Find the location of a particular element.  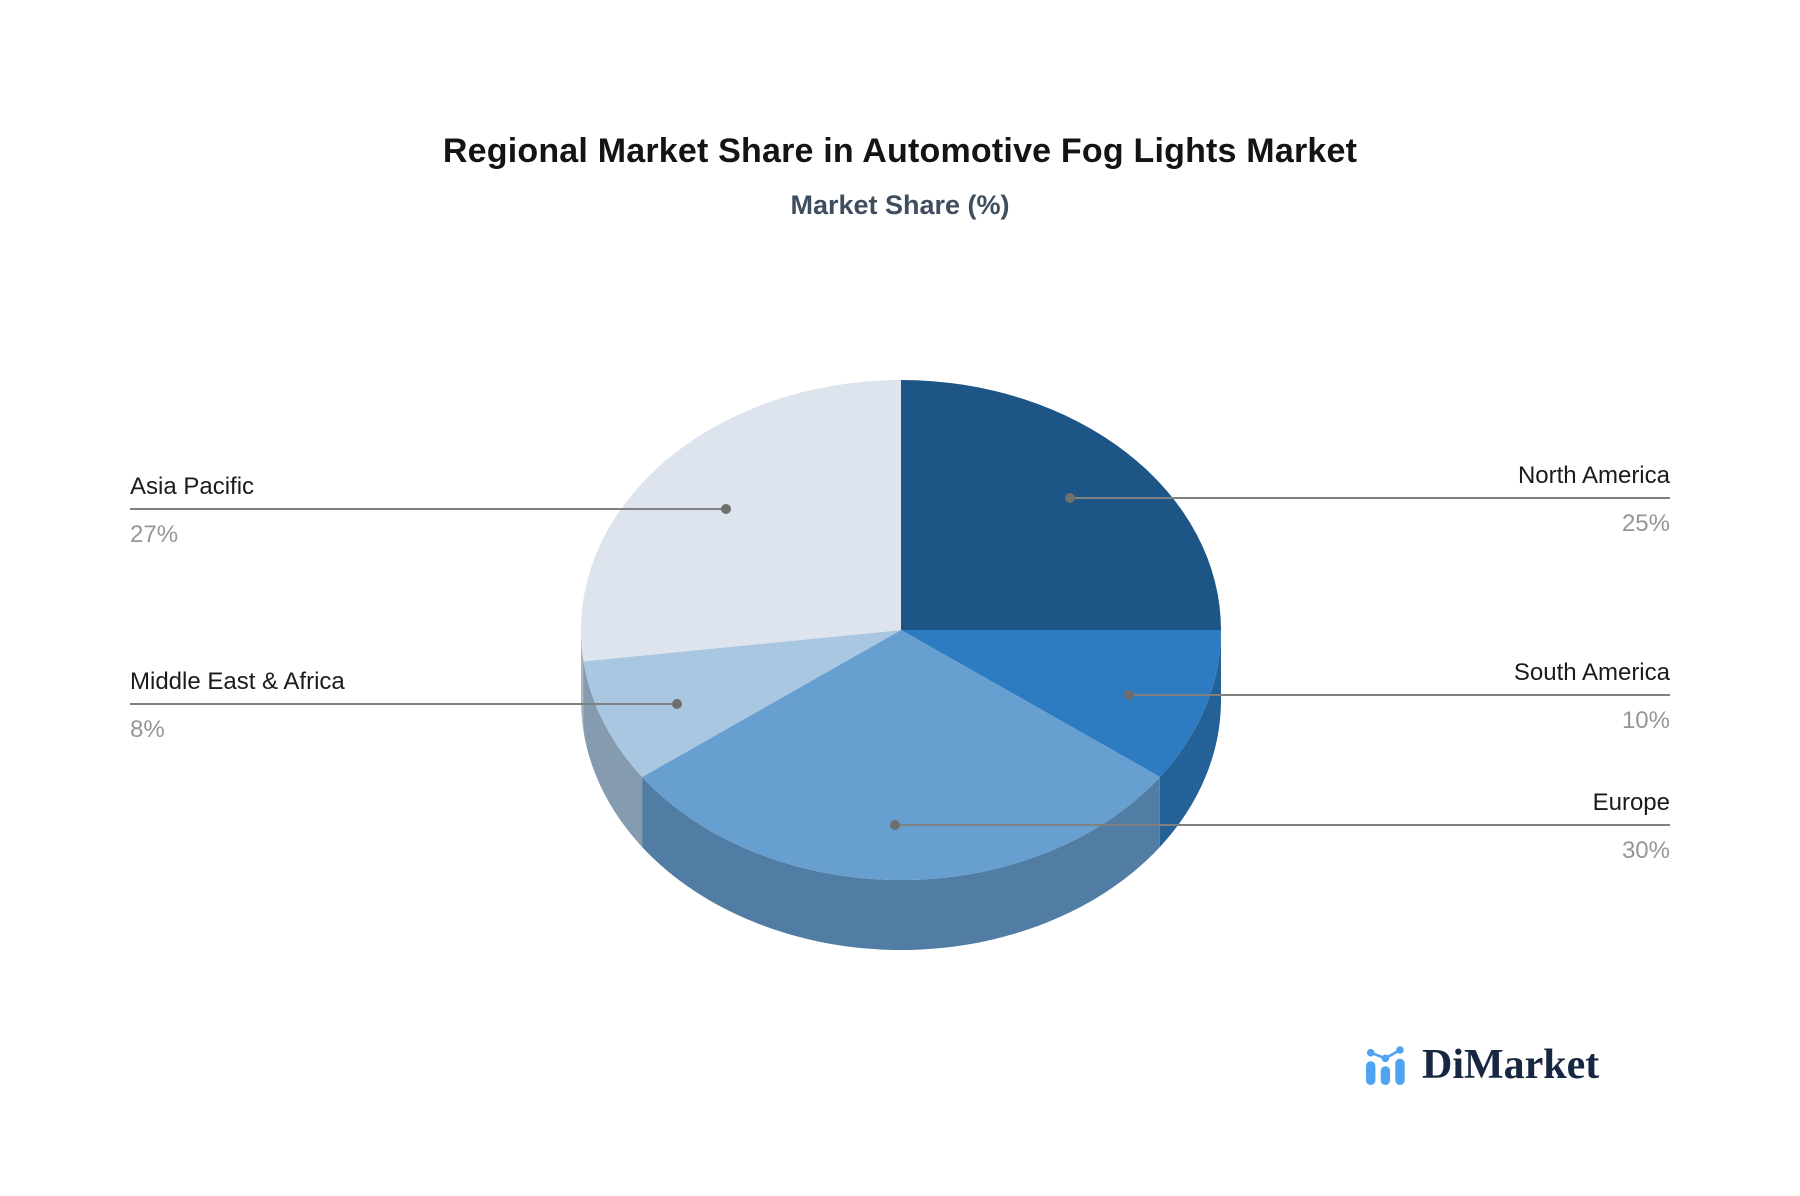

dimarket-logo: DiMarket is located at coordinates (1482, 1065).